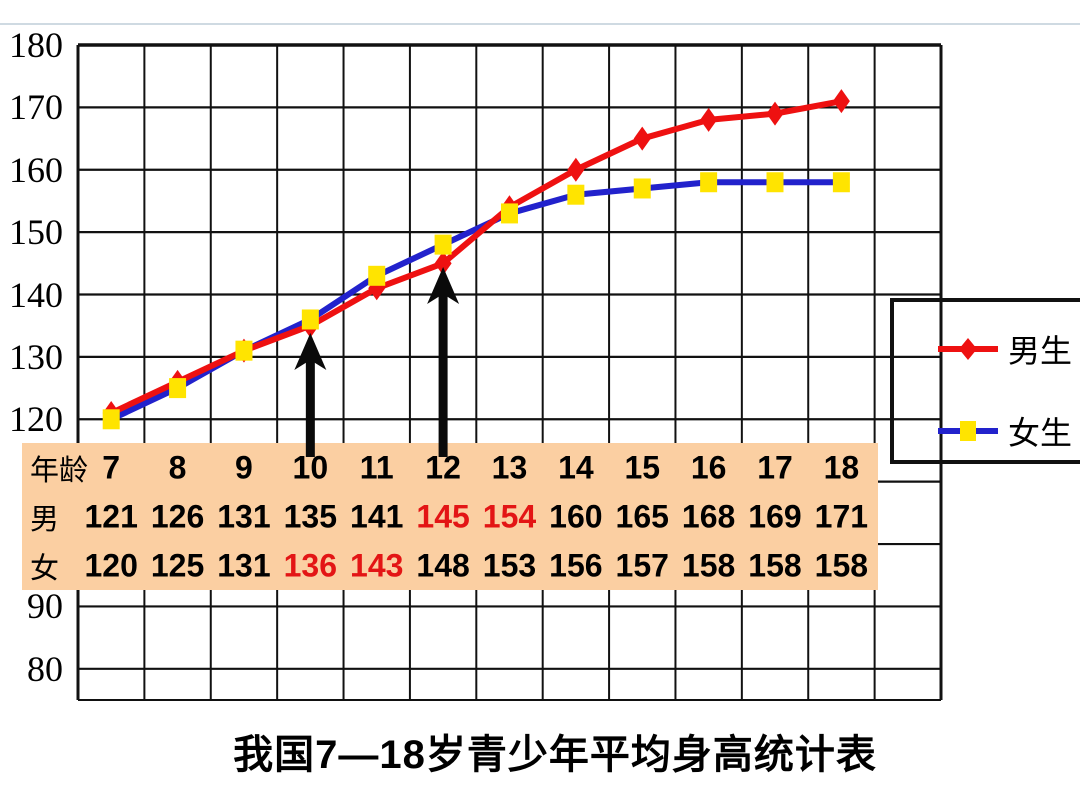 Image resolution: width=1080 pixels, height=810 pixels. I want to click on table-cell: 145, so click(443, 516).